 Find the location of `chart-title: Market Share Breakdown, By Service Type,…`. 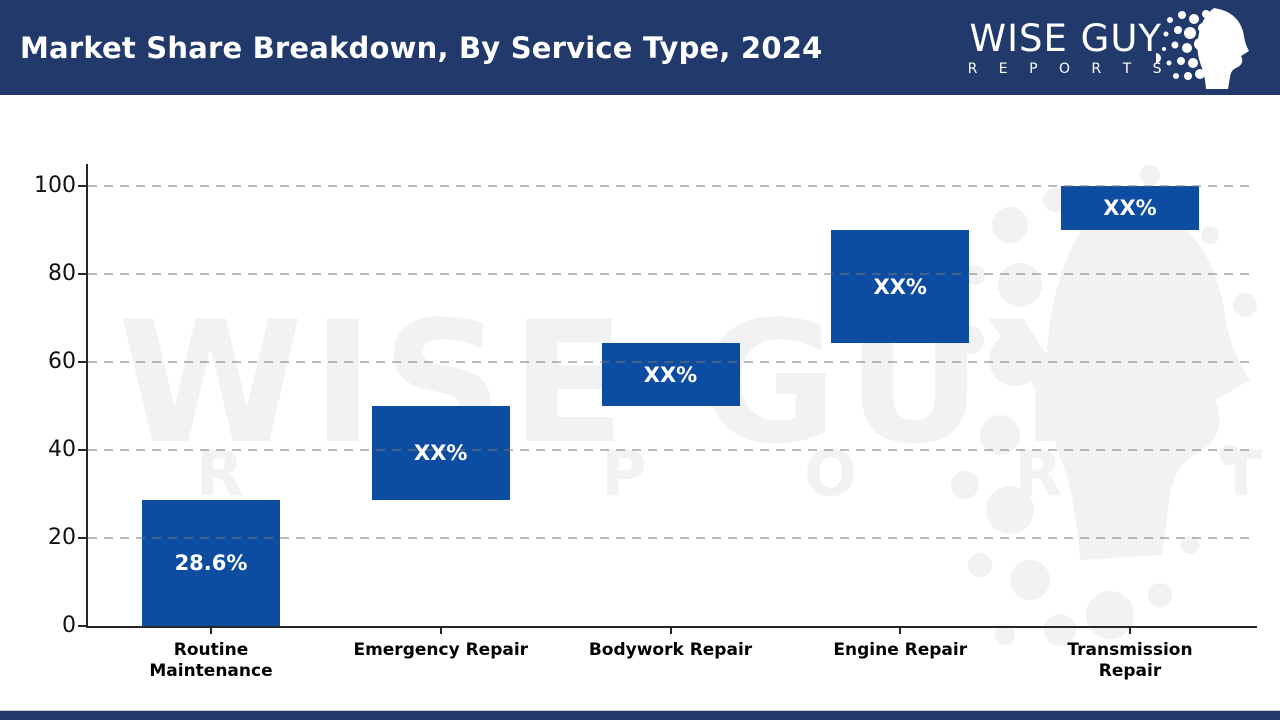

chart-title: Market Share Breakdown, By Service Type,… is located at coordinates (421, 47).